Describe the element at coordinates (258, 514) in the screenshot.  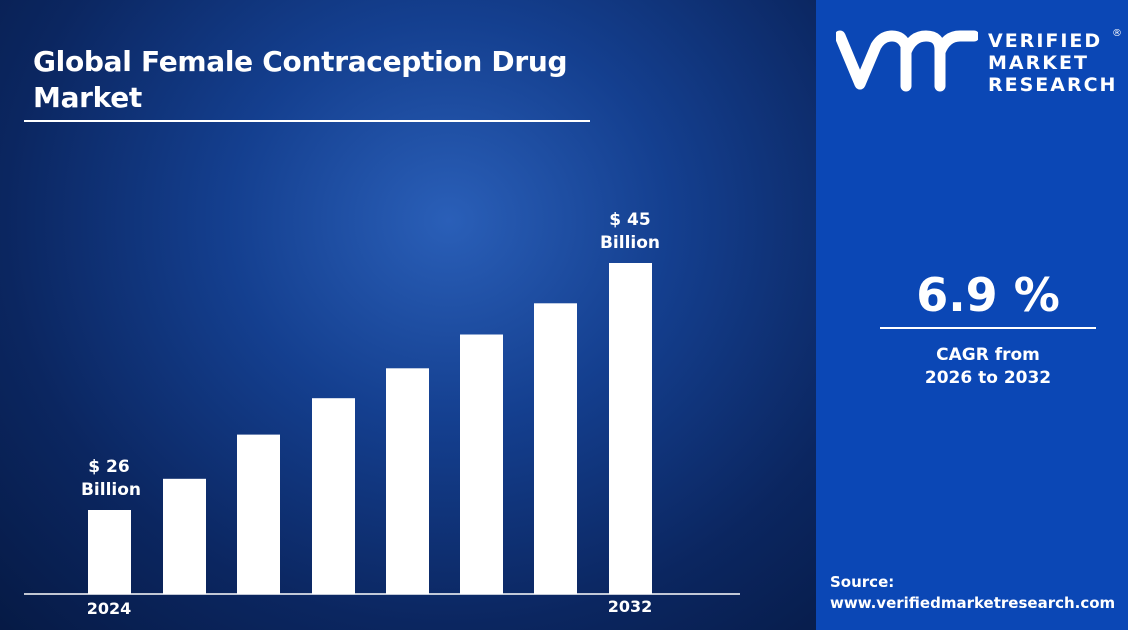
I see `bar-2026` at that location.